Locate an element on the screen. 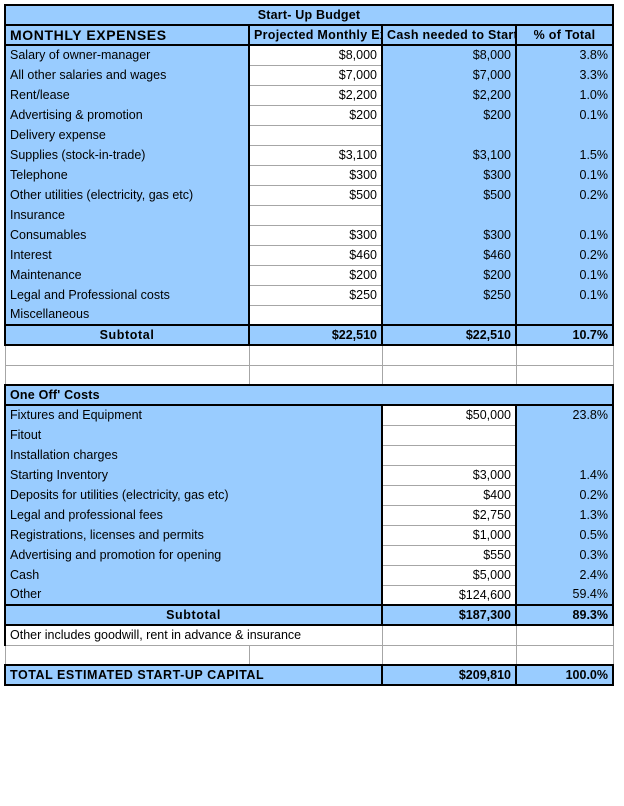  table-row: Starting Inventory $3,000 1.4% is located at coordinates (309, 475).